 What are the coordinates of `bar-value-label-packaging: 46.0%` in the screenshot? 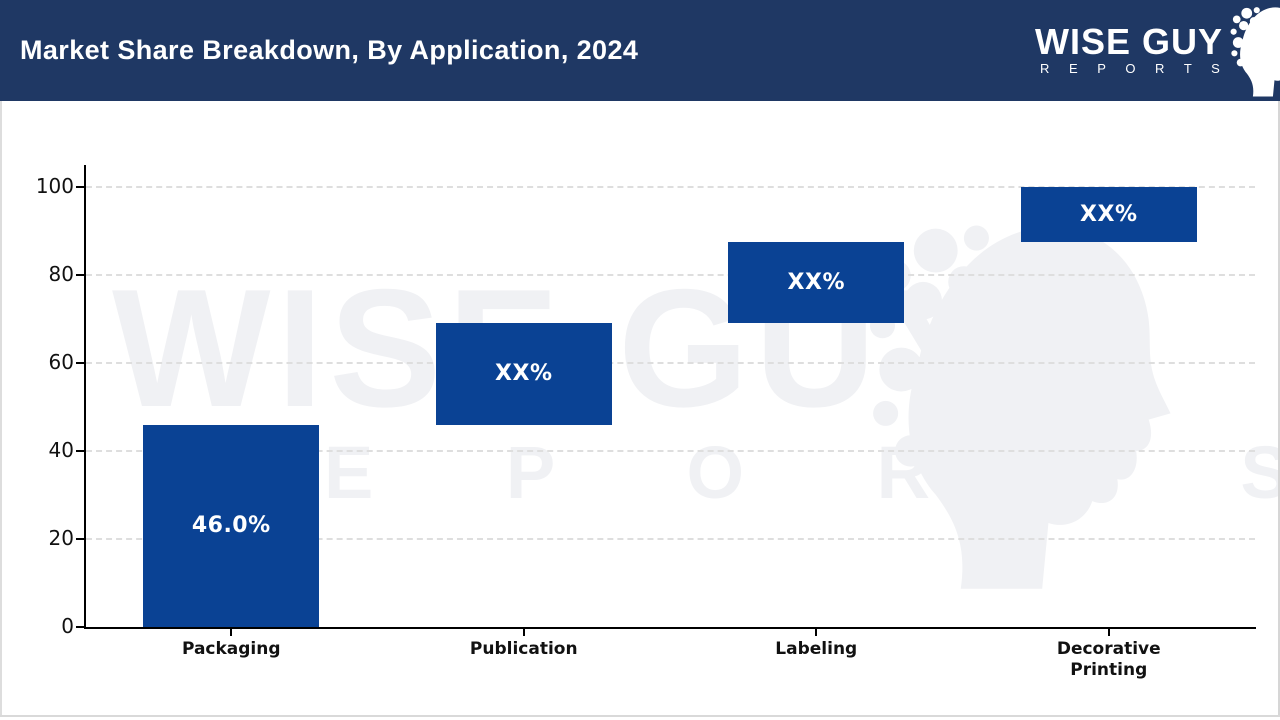 It's located at (231, 526).